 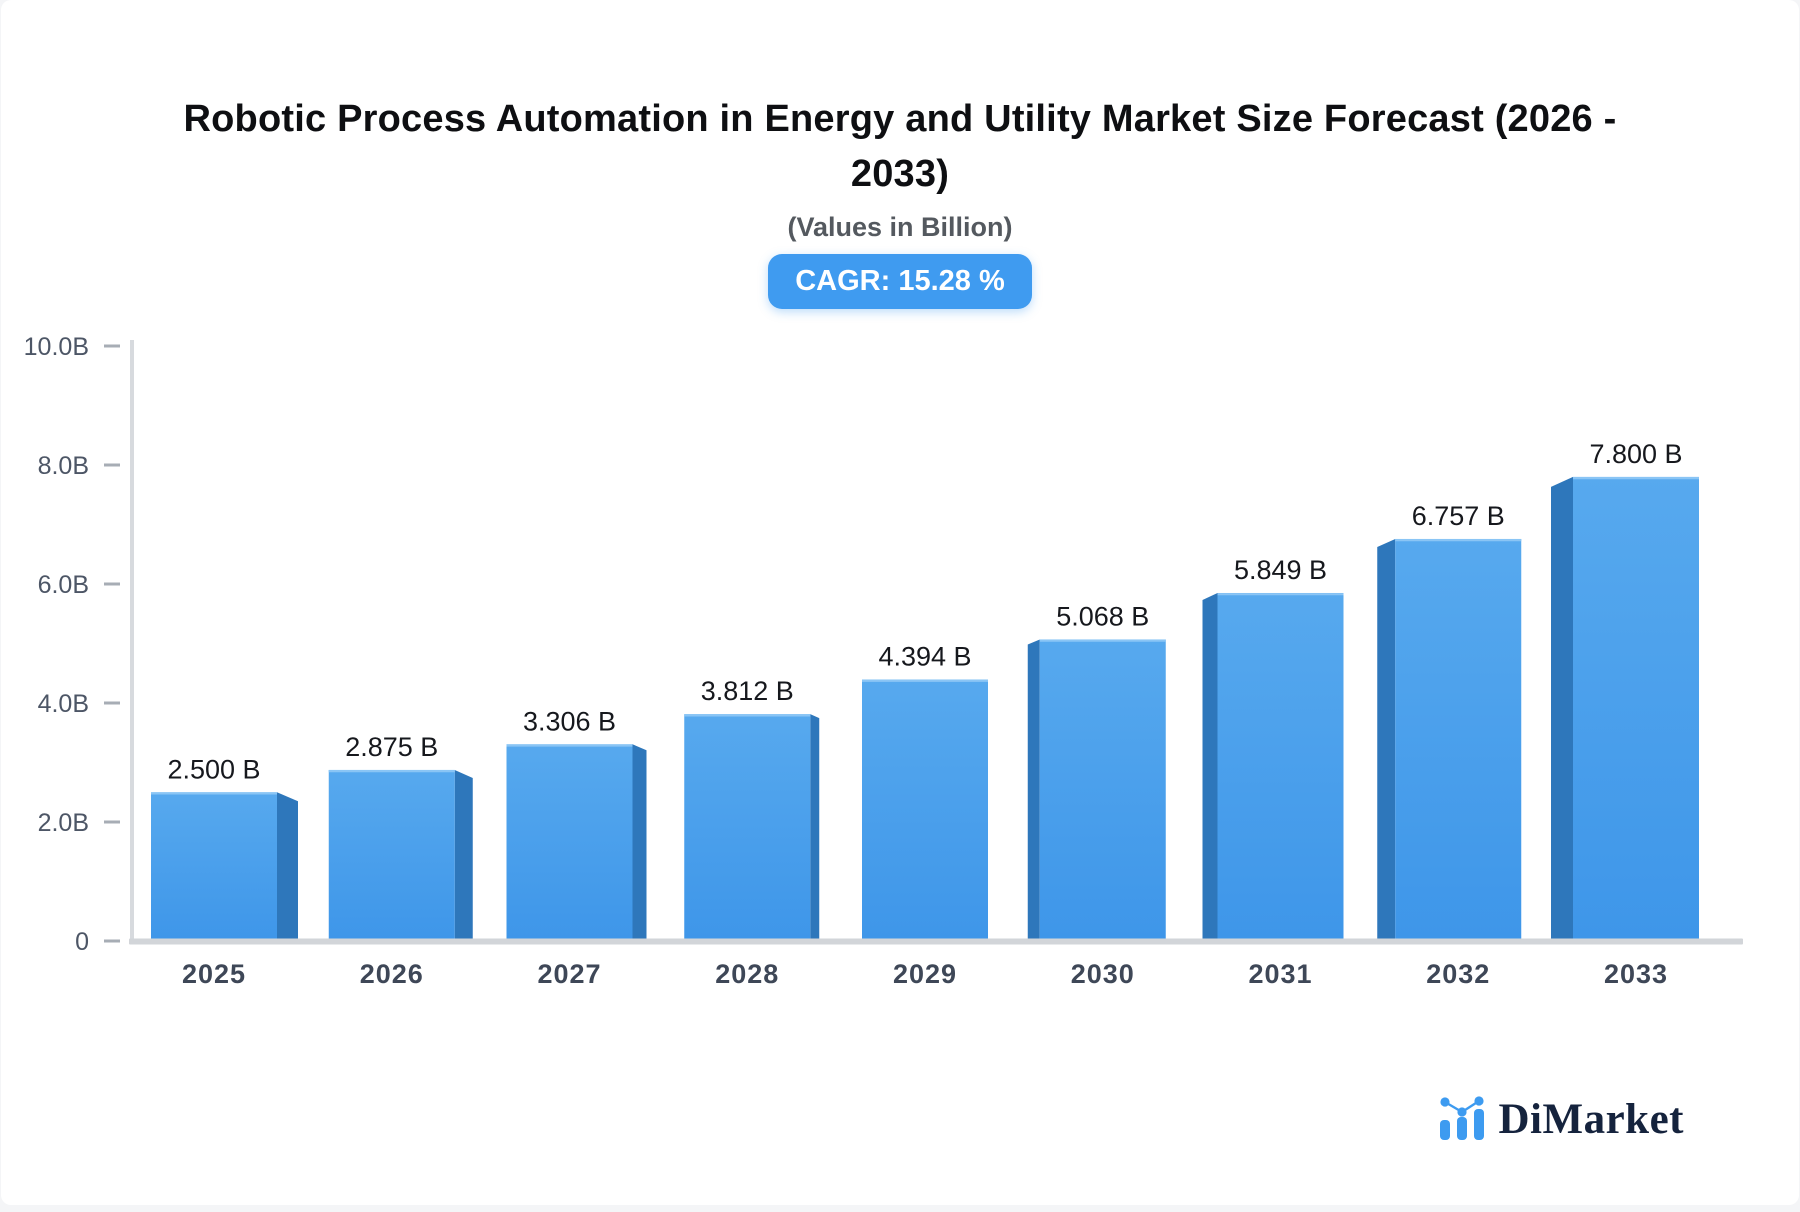 I want to click on x-axis-baseline, so click(x=936, y=941).